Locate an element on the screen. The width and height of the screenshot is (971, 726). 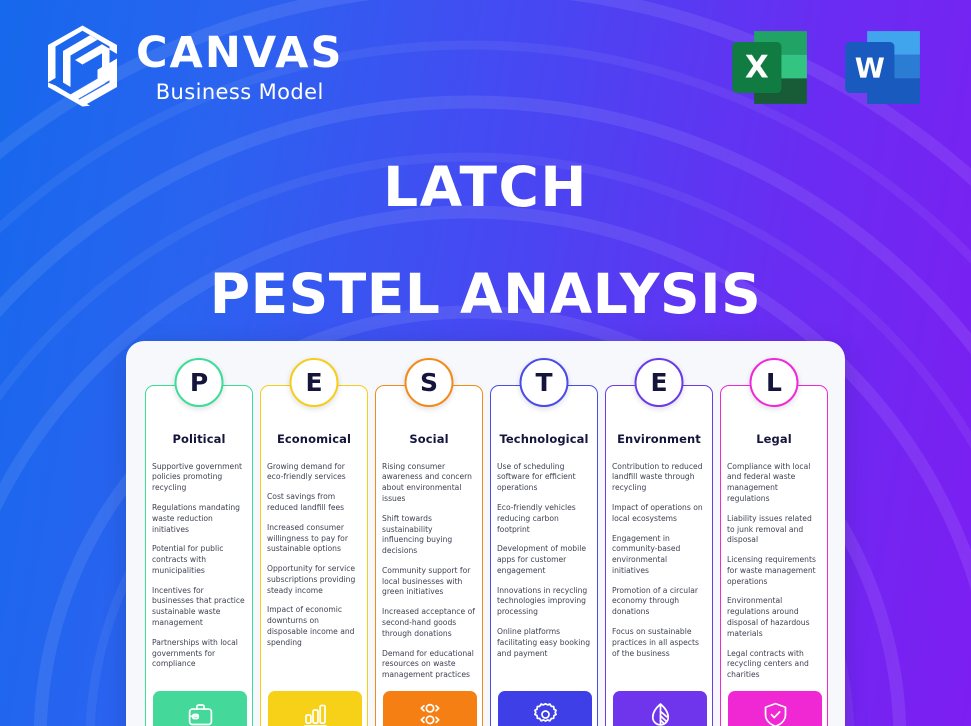
briefcase-icon is located at coordinates (200, 708).